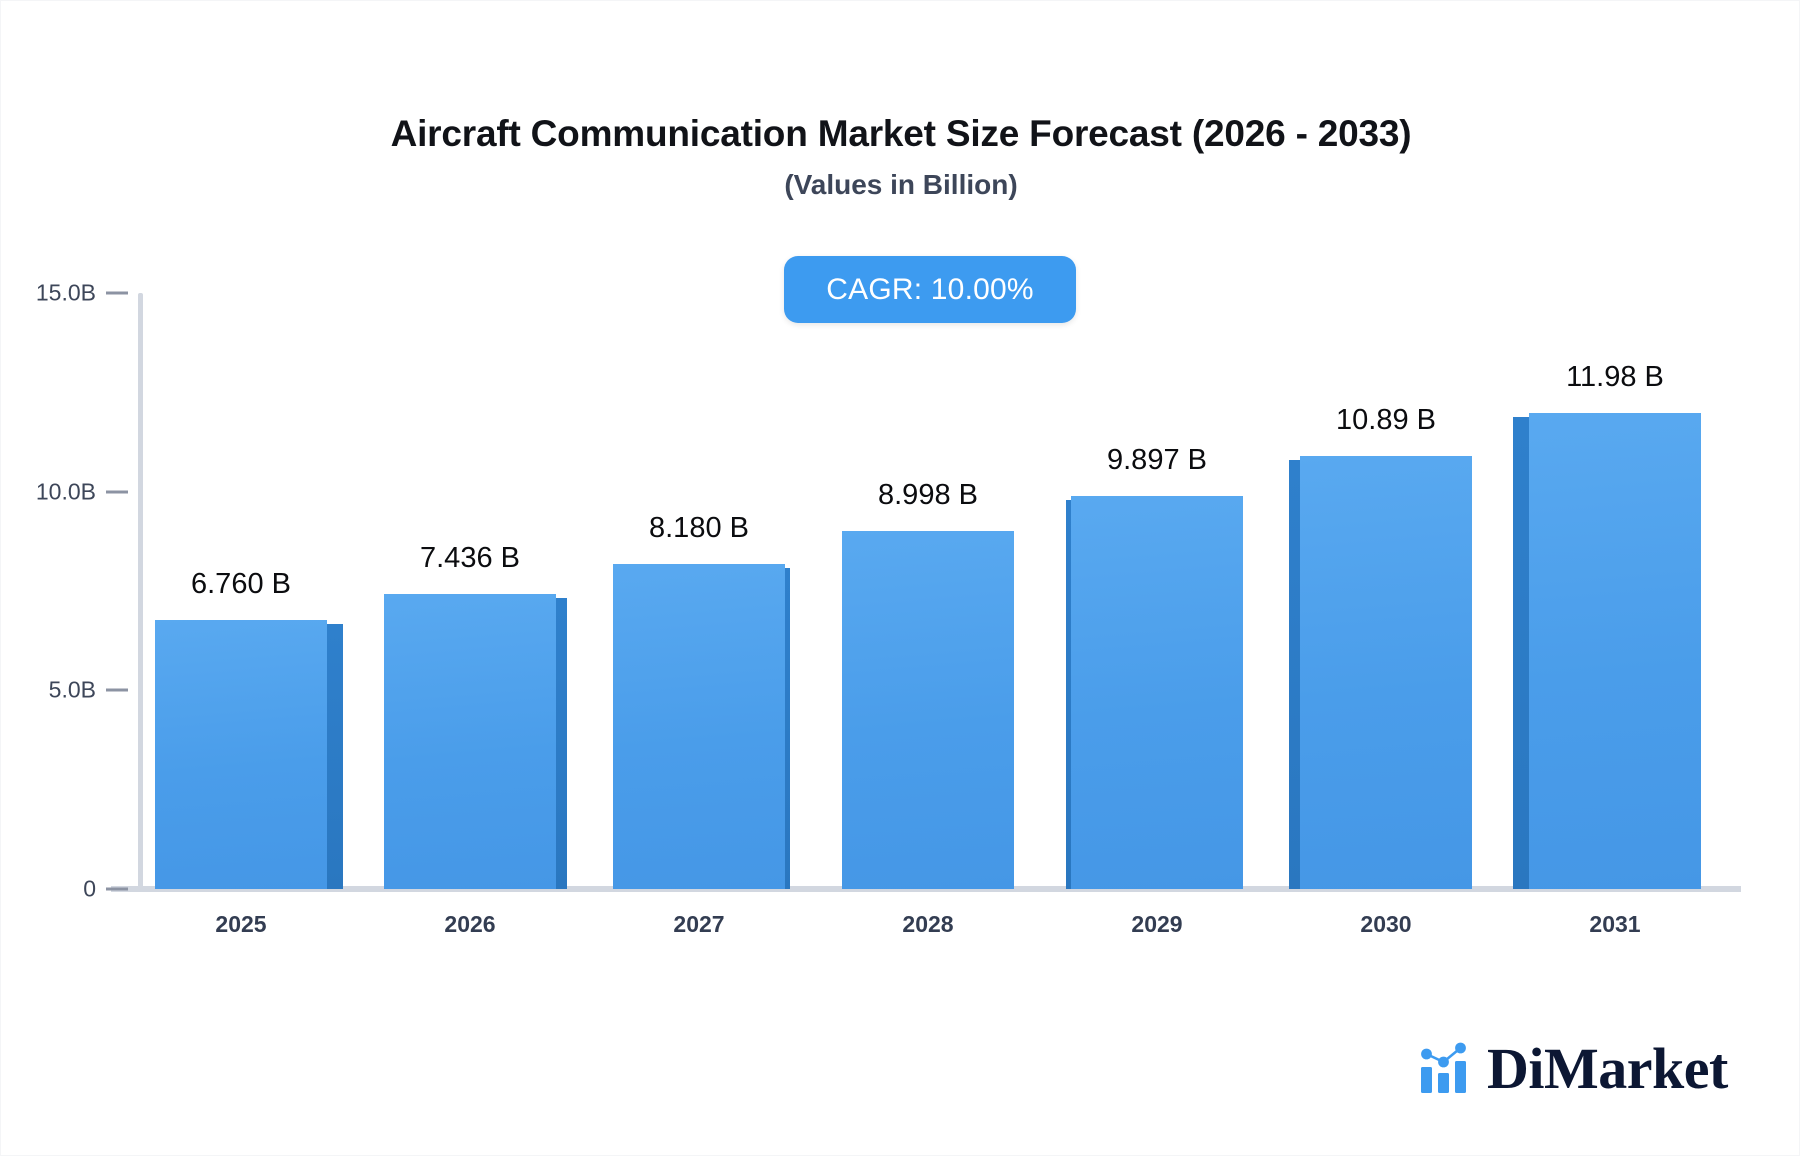 This screenshot has width=1800, height=1156. I want to click on bar-2026, so click(475, 741).